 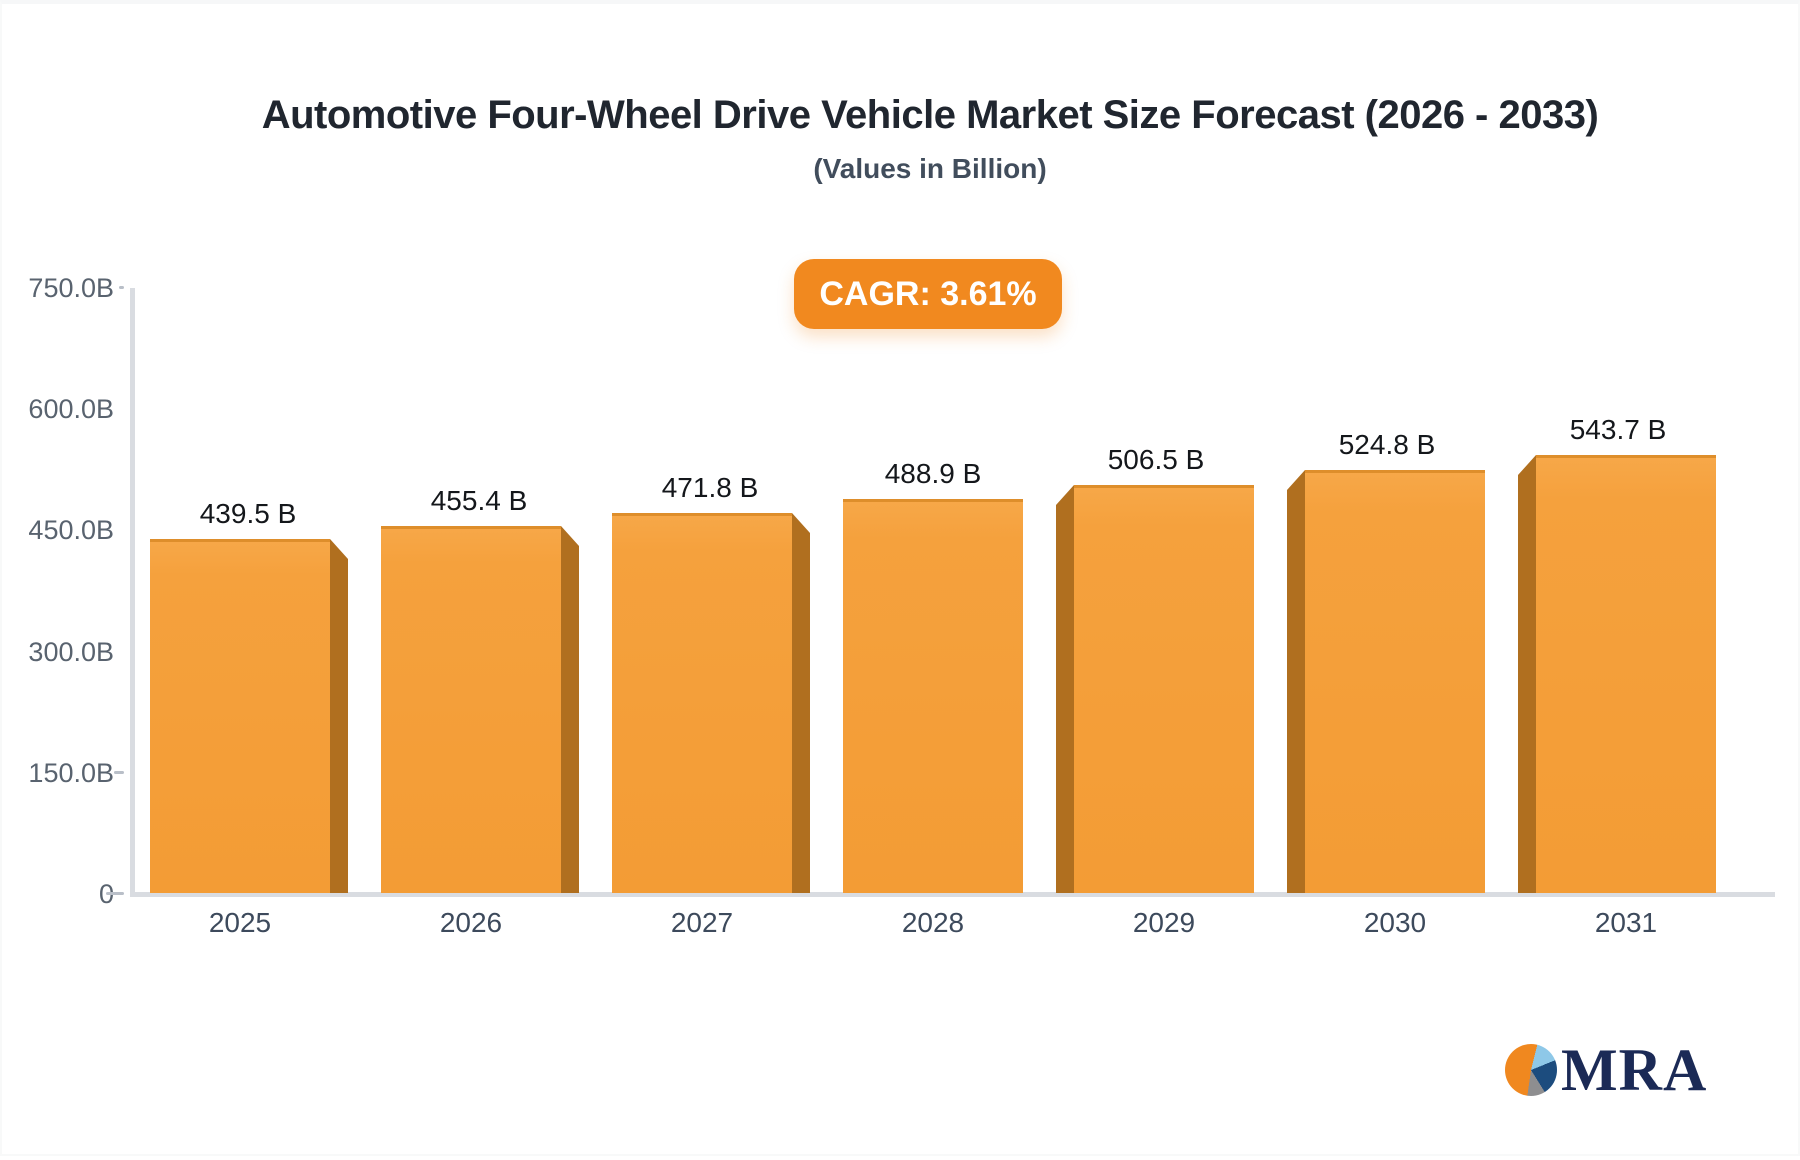 What do you see at coordinates (71, 409) in the screenshot?
I see `y-axis-tick-label: 600.0B` at bounding box center [71, 409].